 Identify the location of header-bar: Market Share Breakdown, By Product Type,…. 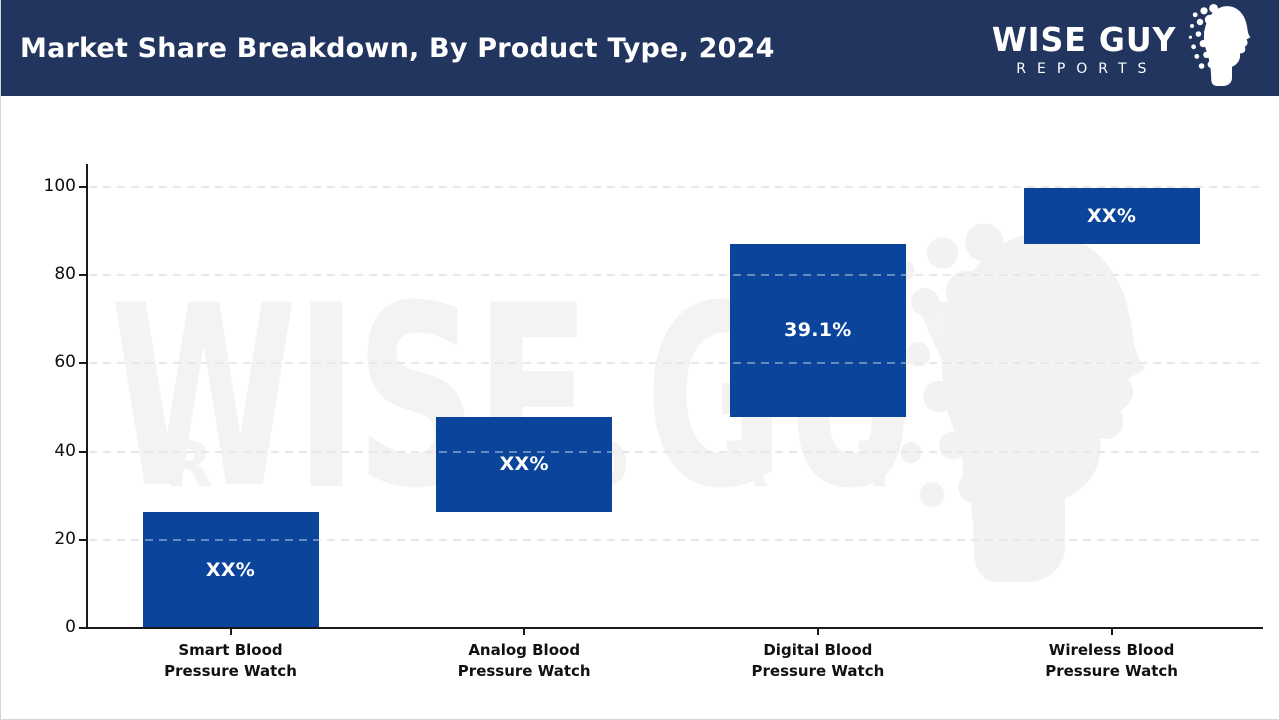
(640, 48).